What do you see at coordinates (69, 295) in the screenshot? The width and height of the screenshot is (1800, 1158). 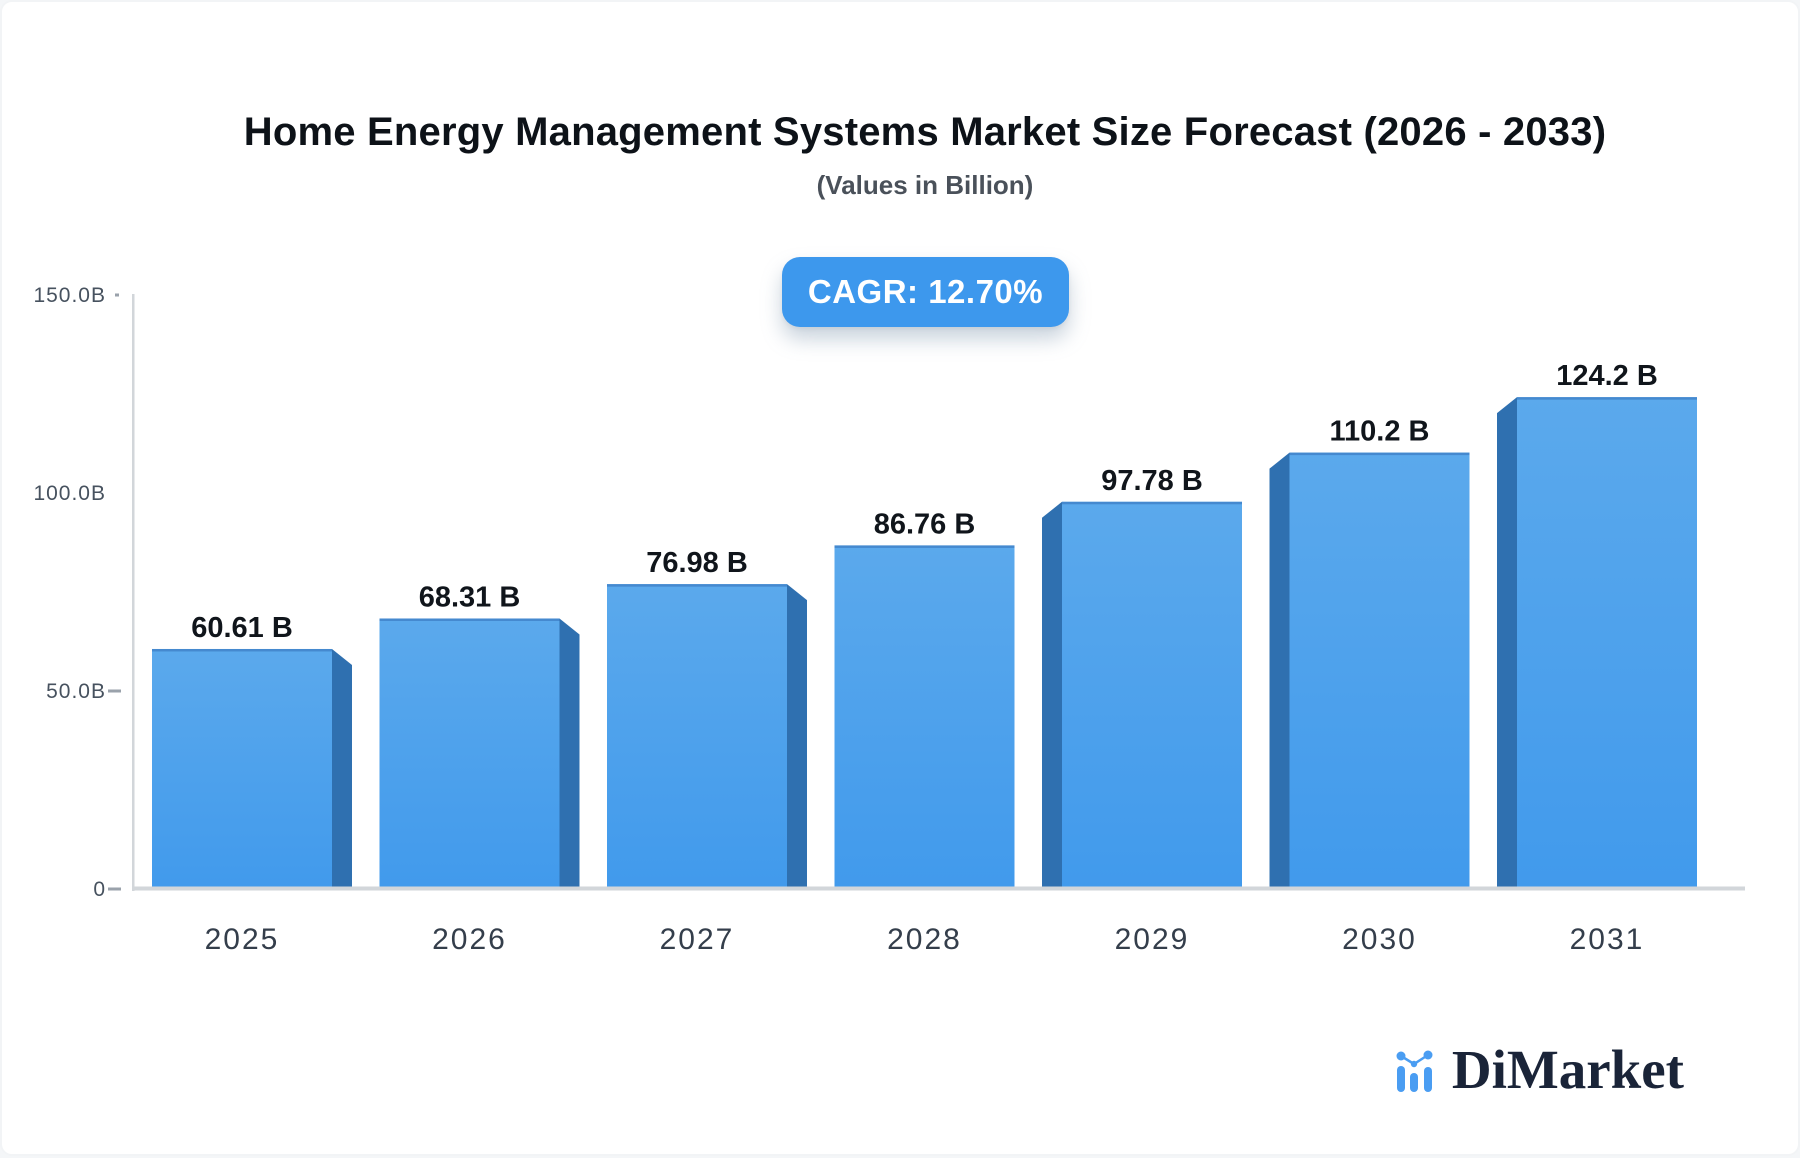 I see `y-axis-label: 150.0B` at bounding box center [69, 295].